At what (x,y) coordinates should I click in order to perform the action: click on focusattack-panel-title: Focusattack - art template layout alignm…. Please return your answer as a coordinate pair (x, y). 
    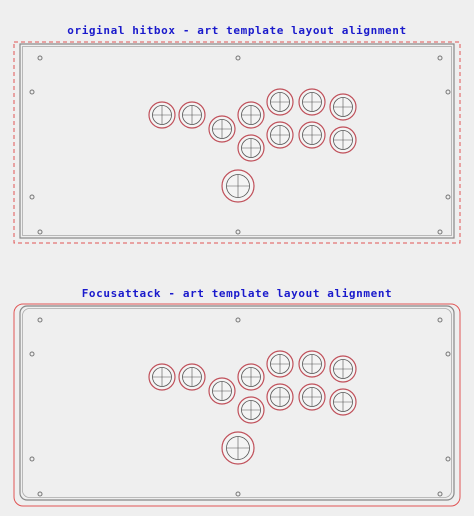
    Looking at the image, I should click on (237, 293).